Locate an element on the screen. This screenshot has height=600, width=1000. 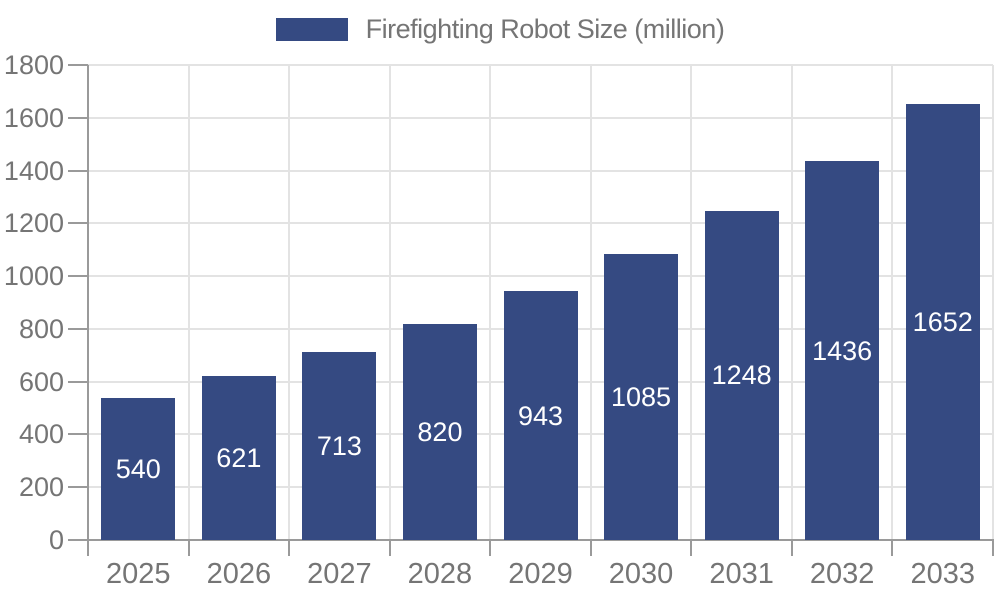
bar: 820 is located at coordinates (439, 431).